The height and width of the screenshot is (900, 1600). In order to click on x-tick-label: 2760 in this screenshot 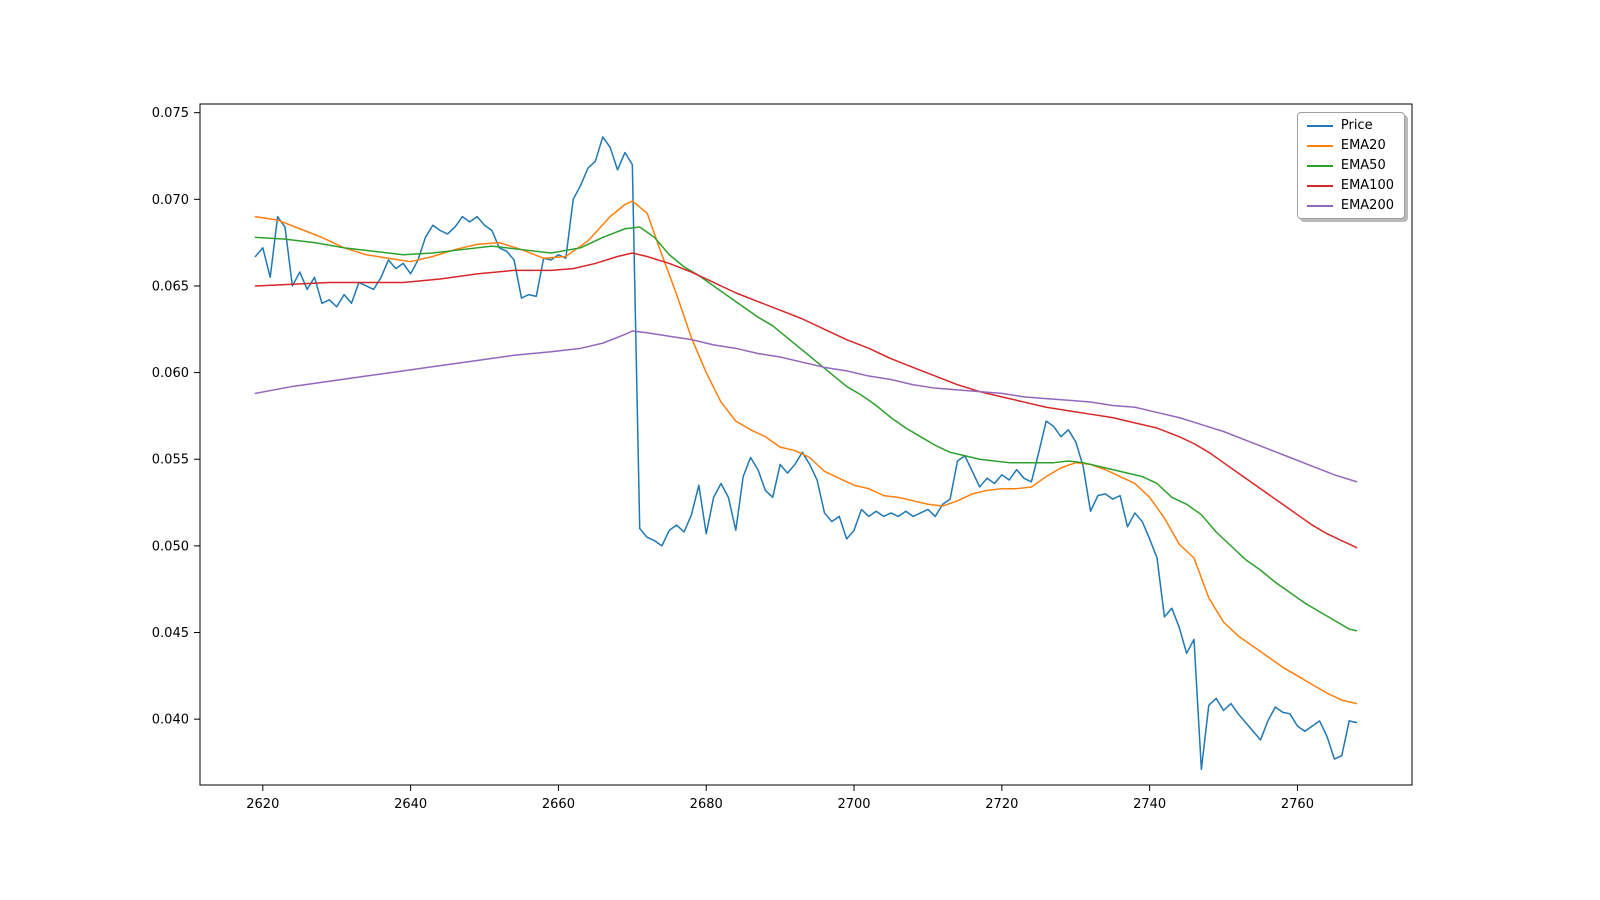, I will do `click(1297, 804)`.